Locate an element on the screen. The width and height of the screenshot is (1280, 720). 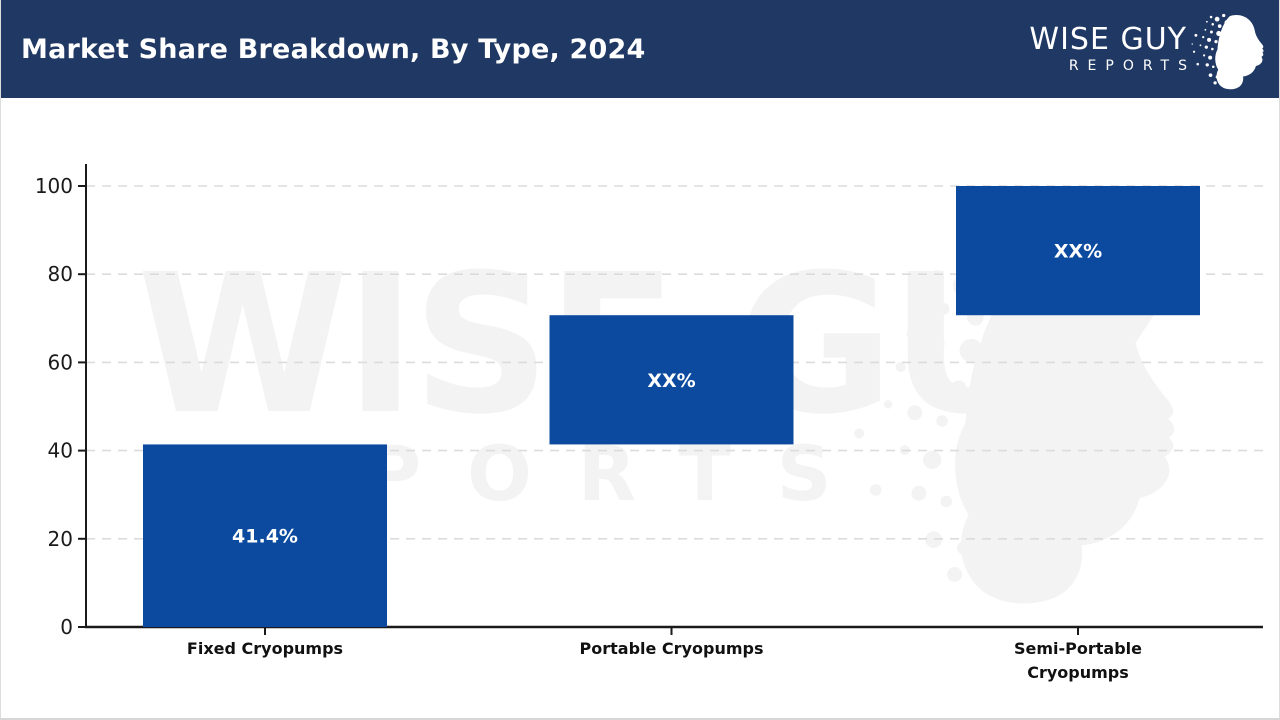
x-category-label: Portable Cryopumps is located at coordinates (672, 648).